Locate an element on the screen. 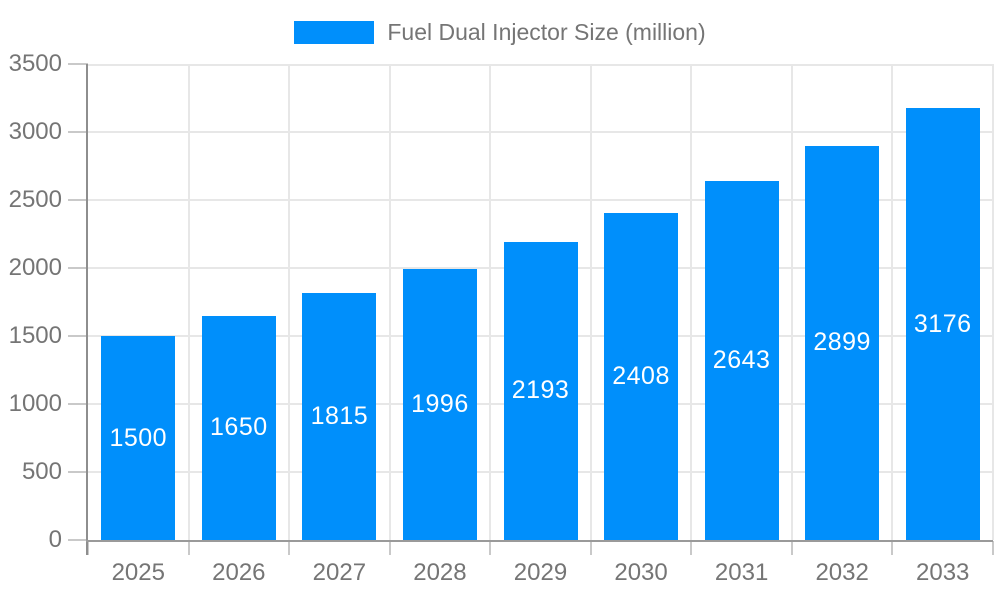 This screenshot has height=600, width=1000. x-axis-tick-label: 2031 is located at coordinates (741, 572).